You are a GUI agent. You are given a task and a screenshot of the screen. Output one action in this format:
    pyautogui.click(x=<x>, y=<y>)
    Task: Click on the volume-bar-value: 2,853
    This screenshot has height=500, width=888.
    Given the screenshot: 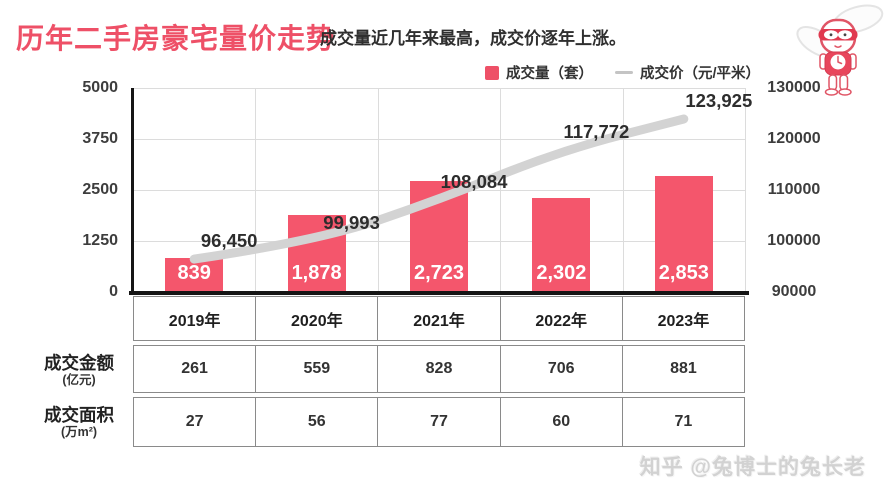 What is the action you would take?
    pyautogui.click(x=683, y=273)
    